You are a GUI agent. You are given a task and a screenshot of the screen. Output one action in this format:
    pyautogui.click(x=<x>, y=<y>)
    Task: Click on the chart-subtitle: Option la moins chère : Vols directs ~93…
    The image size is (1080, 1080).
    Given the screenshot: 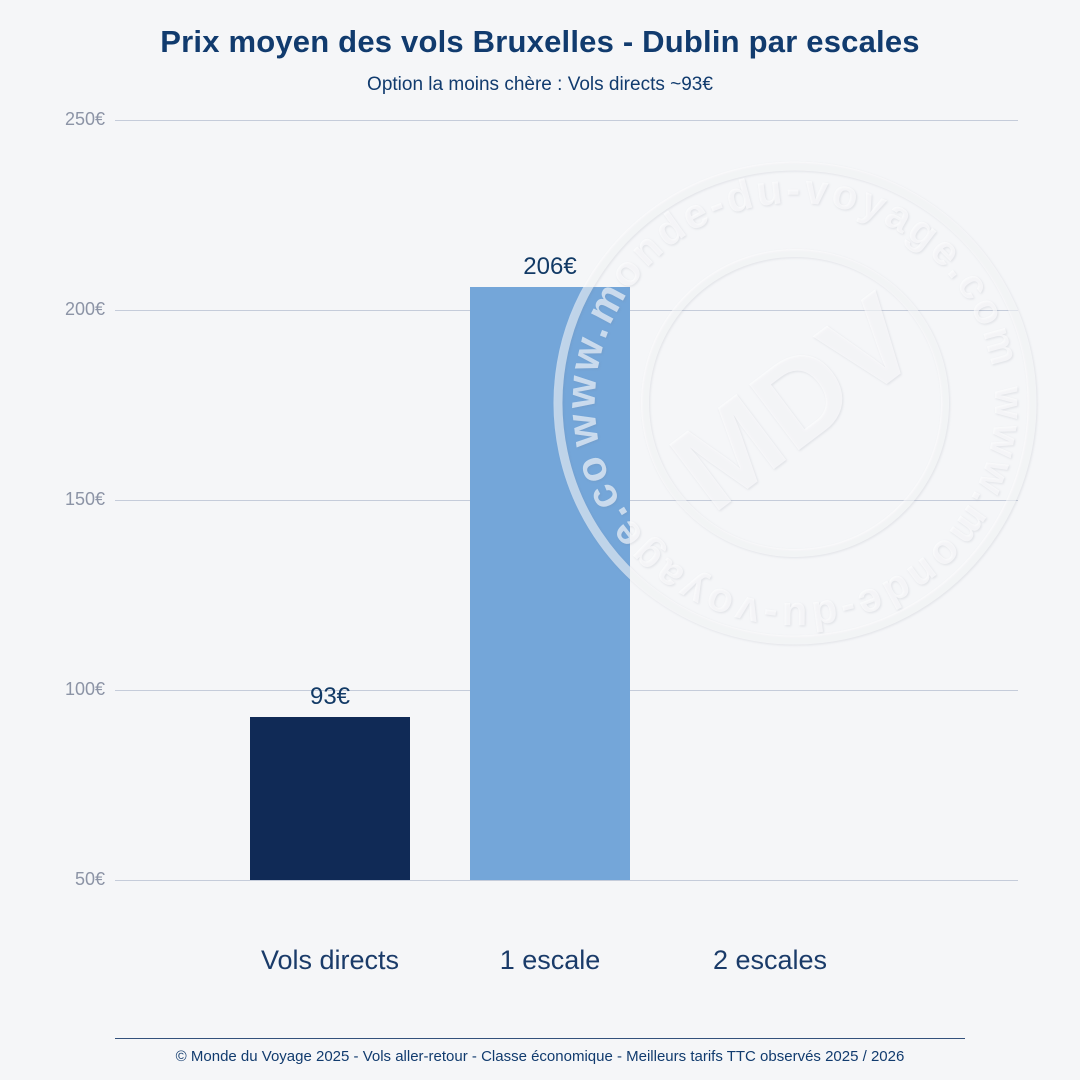 What is the action you would take?
    pyautogui.click(x=540, y=84)
    